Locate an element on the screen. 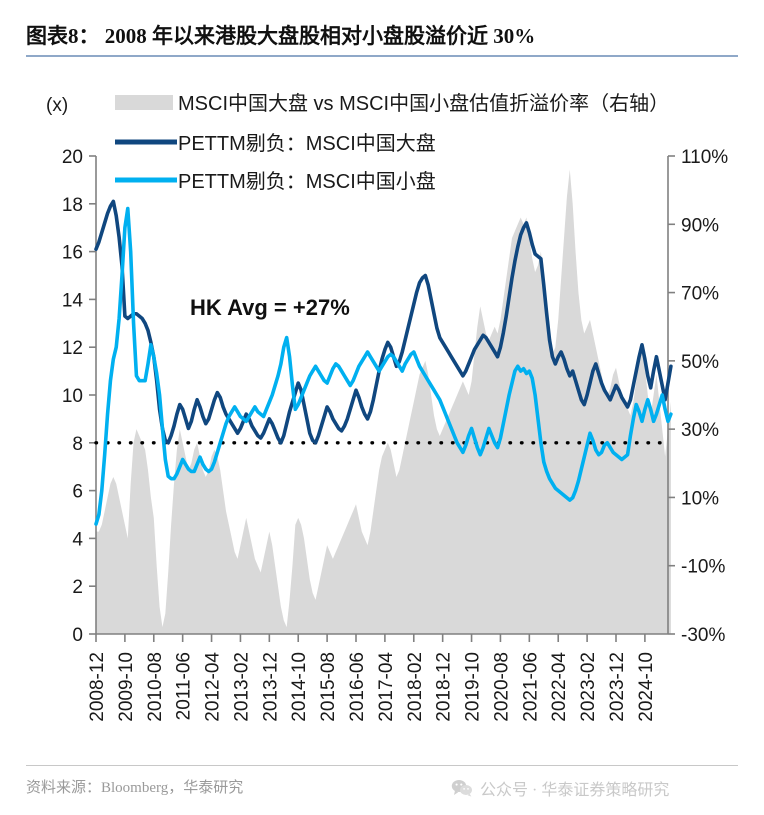 This screenshot has width=764, height=815. y-axis-tick-label: 8 is located at coordinates (77, 444).